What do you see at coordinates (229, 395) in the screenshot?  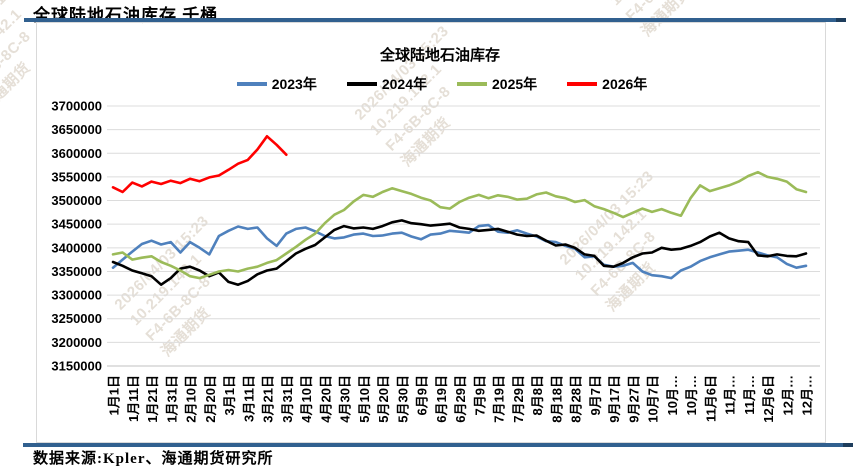 I see `x-tick-label: 3月1日` at bounding box center [229, 395].